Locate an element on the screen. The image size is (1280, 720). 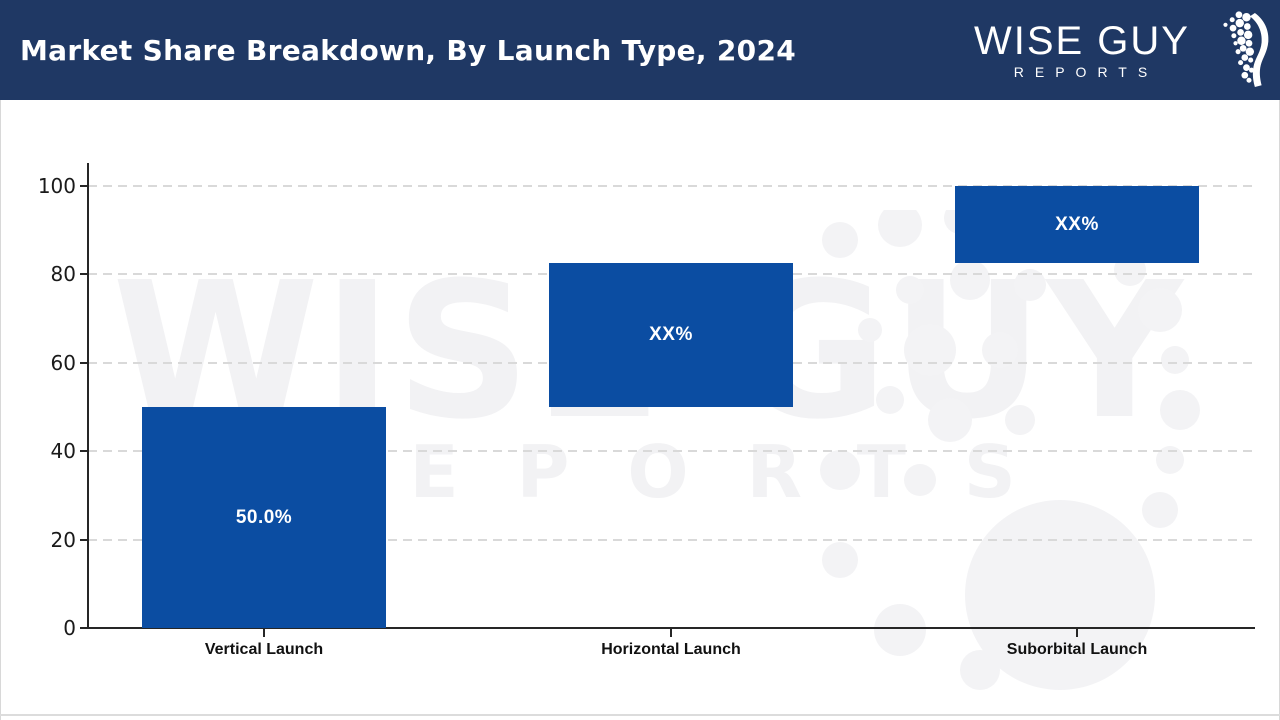
card-border-bottom is located at coordinates (640, 715).